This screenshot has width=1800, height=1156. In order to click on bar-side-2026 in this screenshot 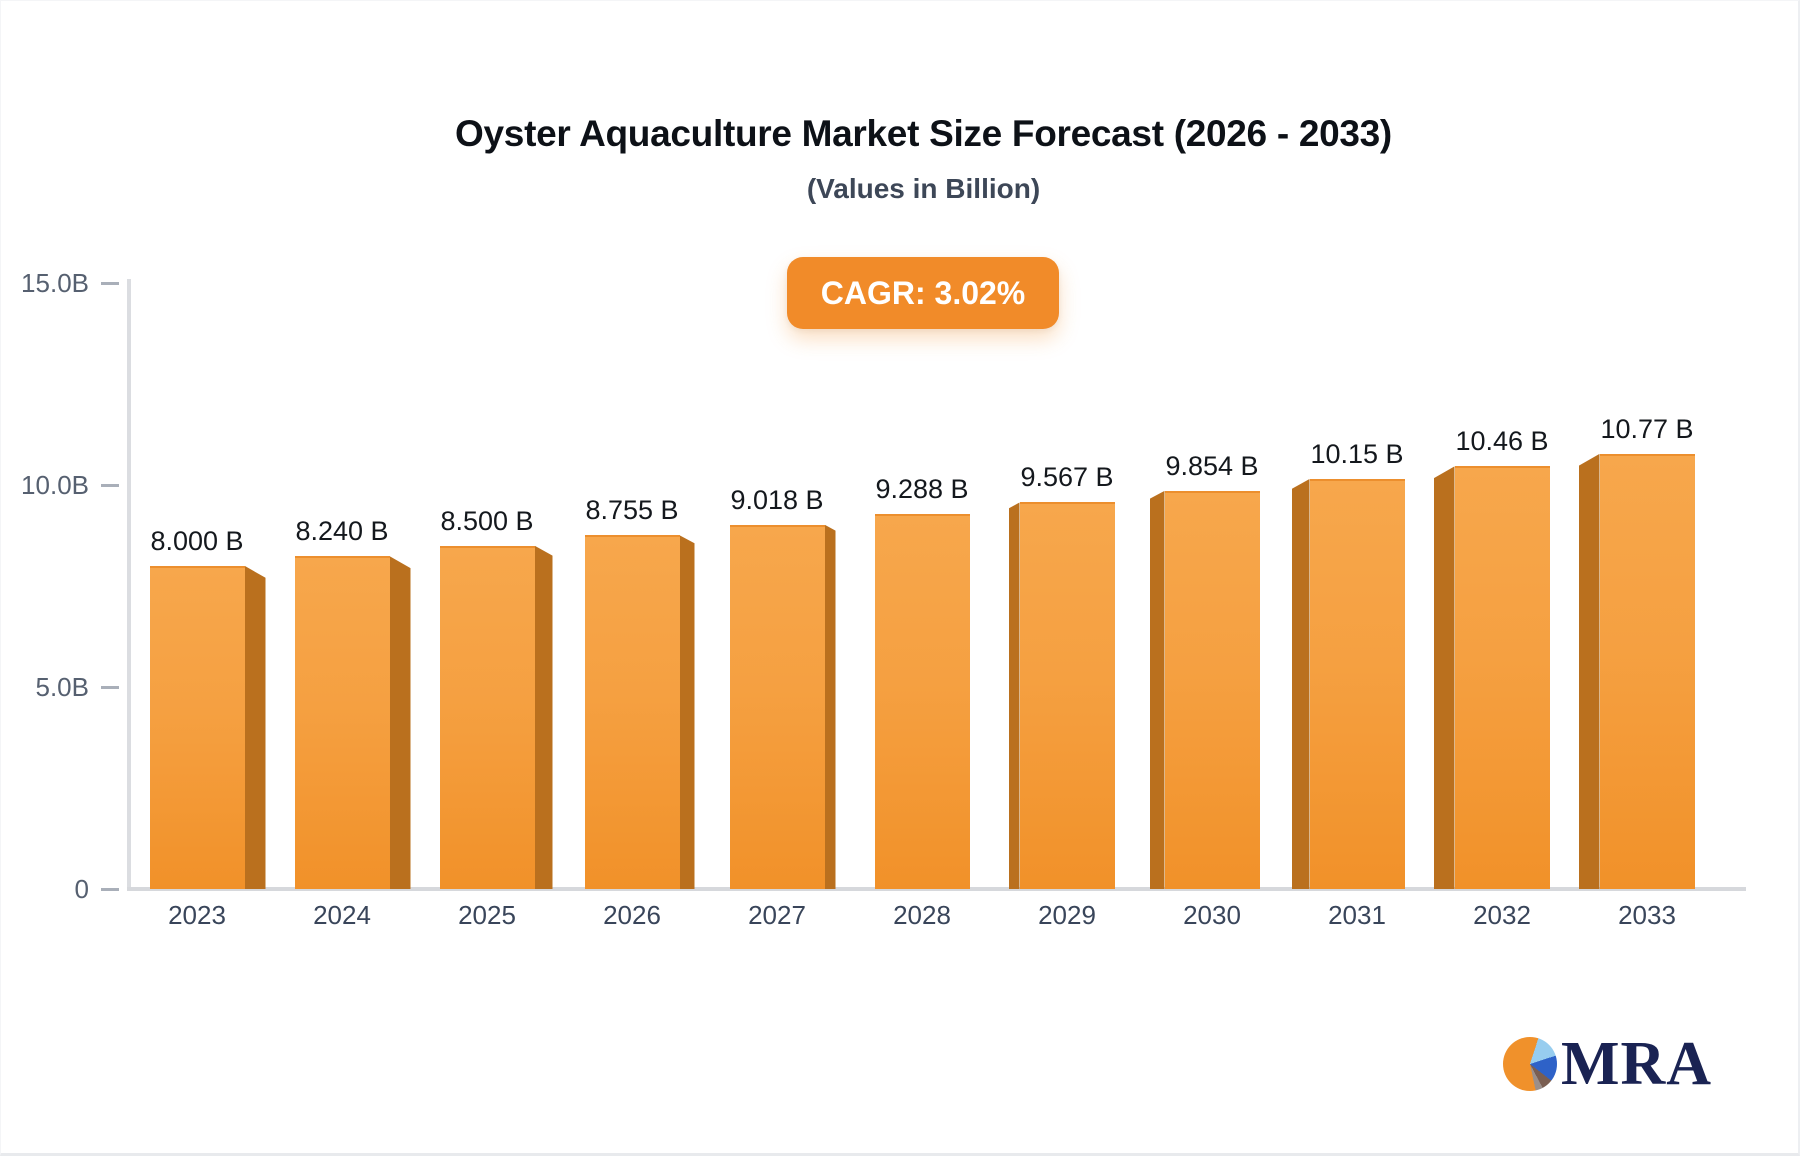, I will do `click(687, 712)`.